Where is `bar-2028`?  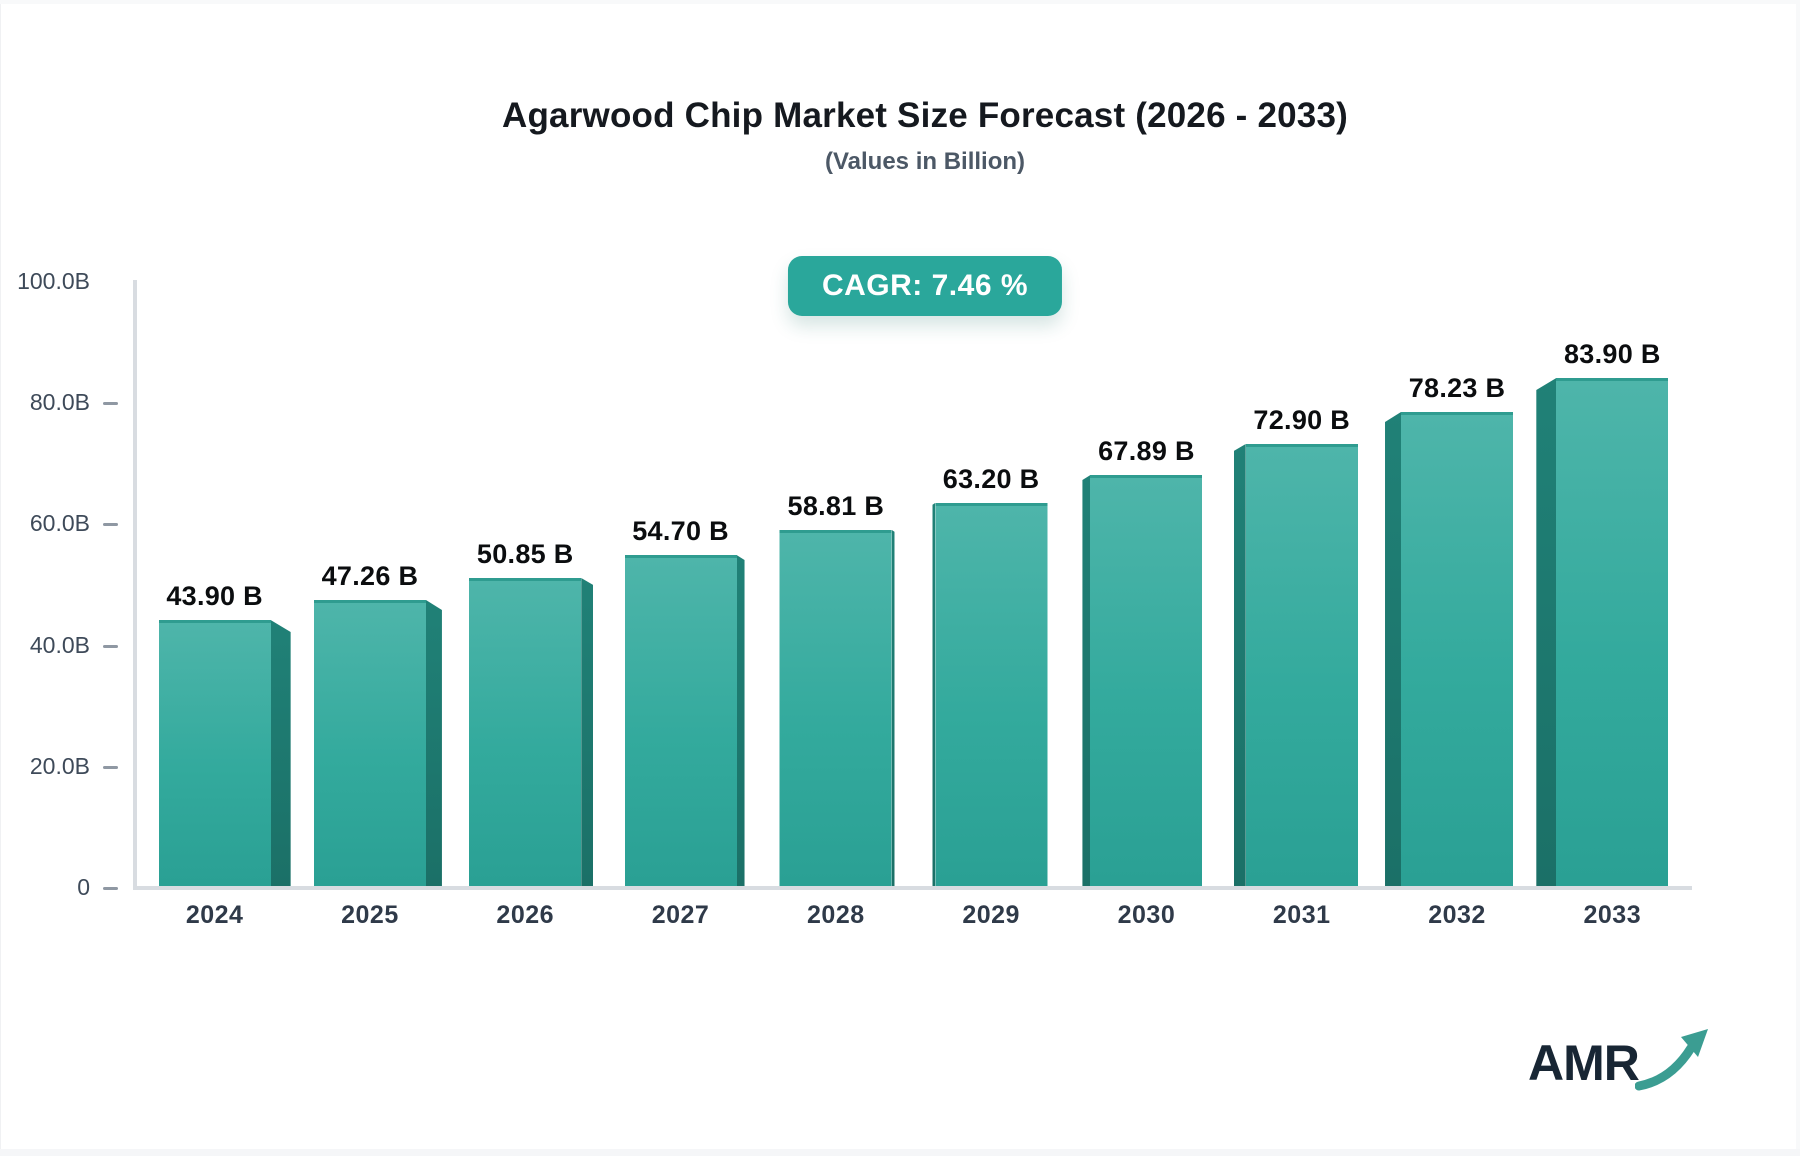 bar-2028 is located at coordinates (837, 708).